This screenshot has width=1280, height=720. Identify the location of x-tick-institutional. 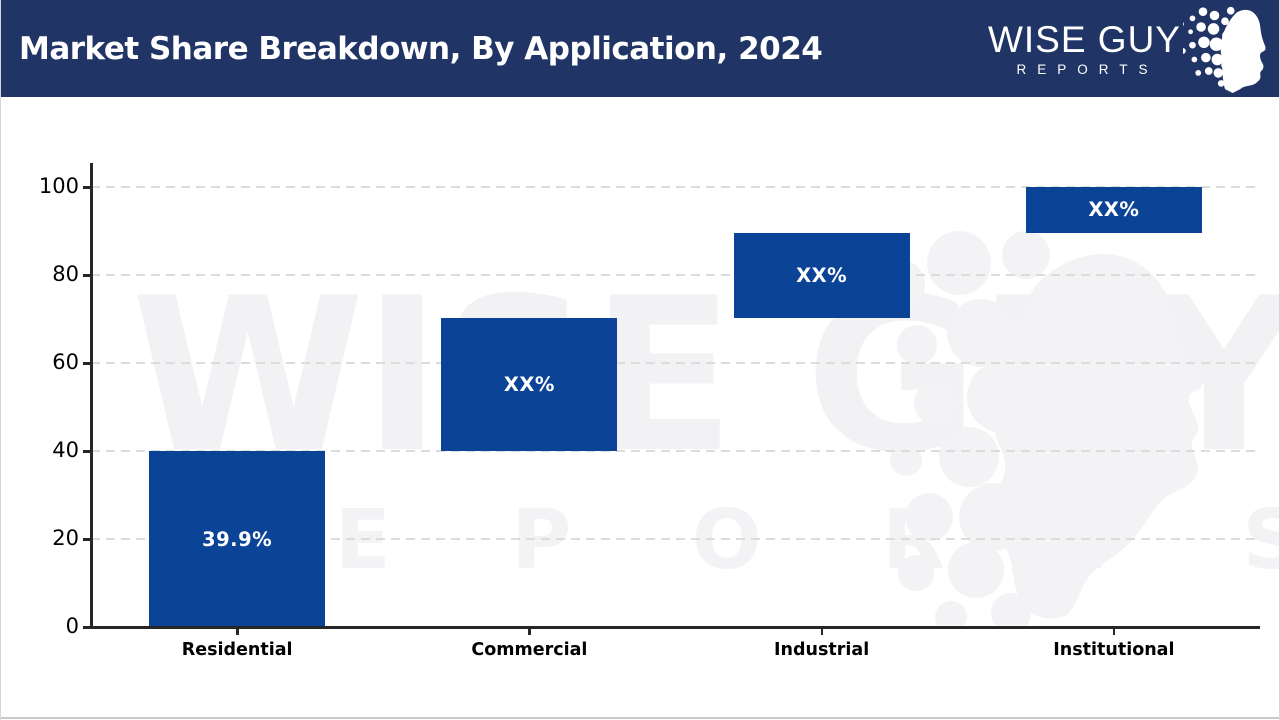
(1114, 631).